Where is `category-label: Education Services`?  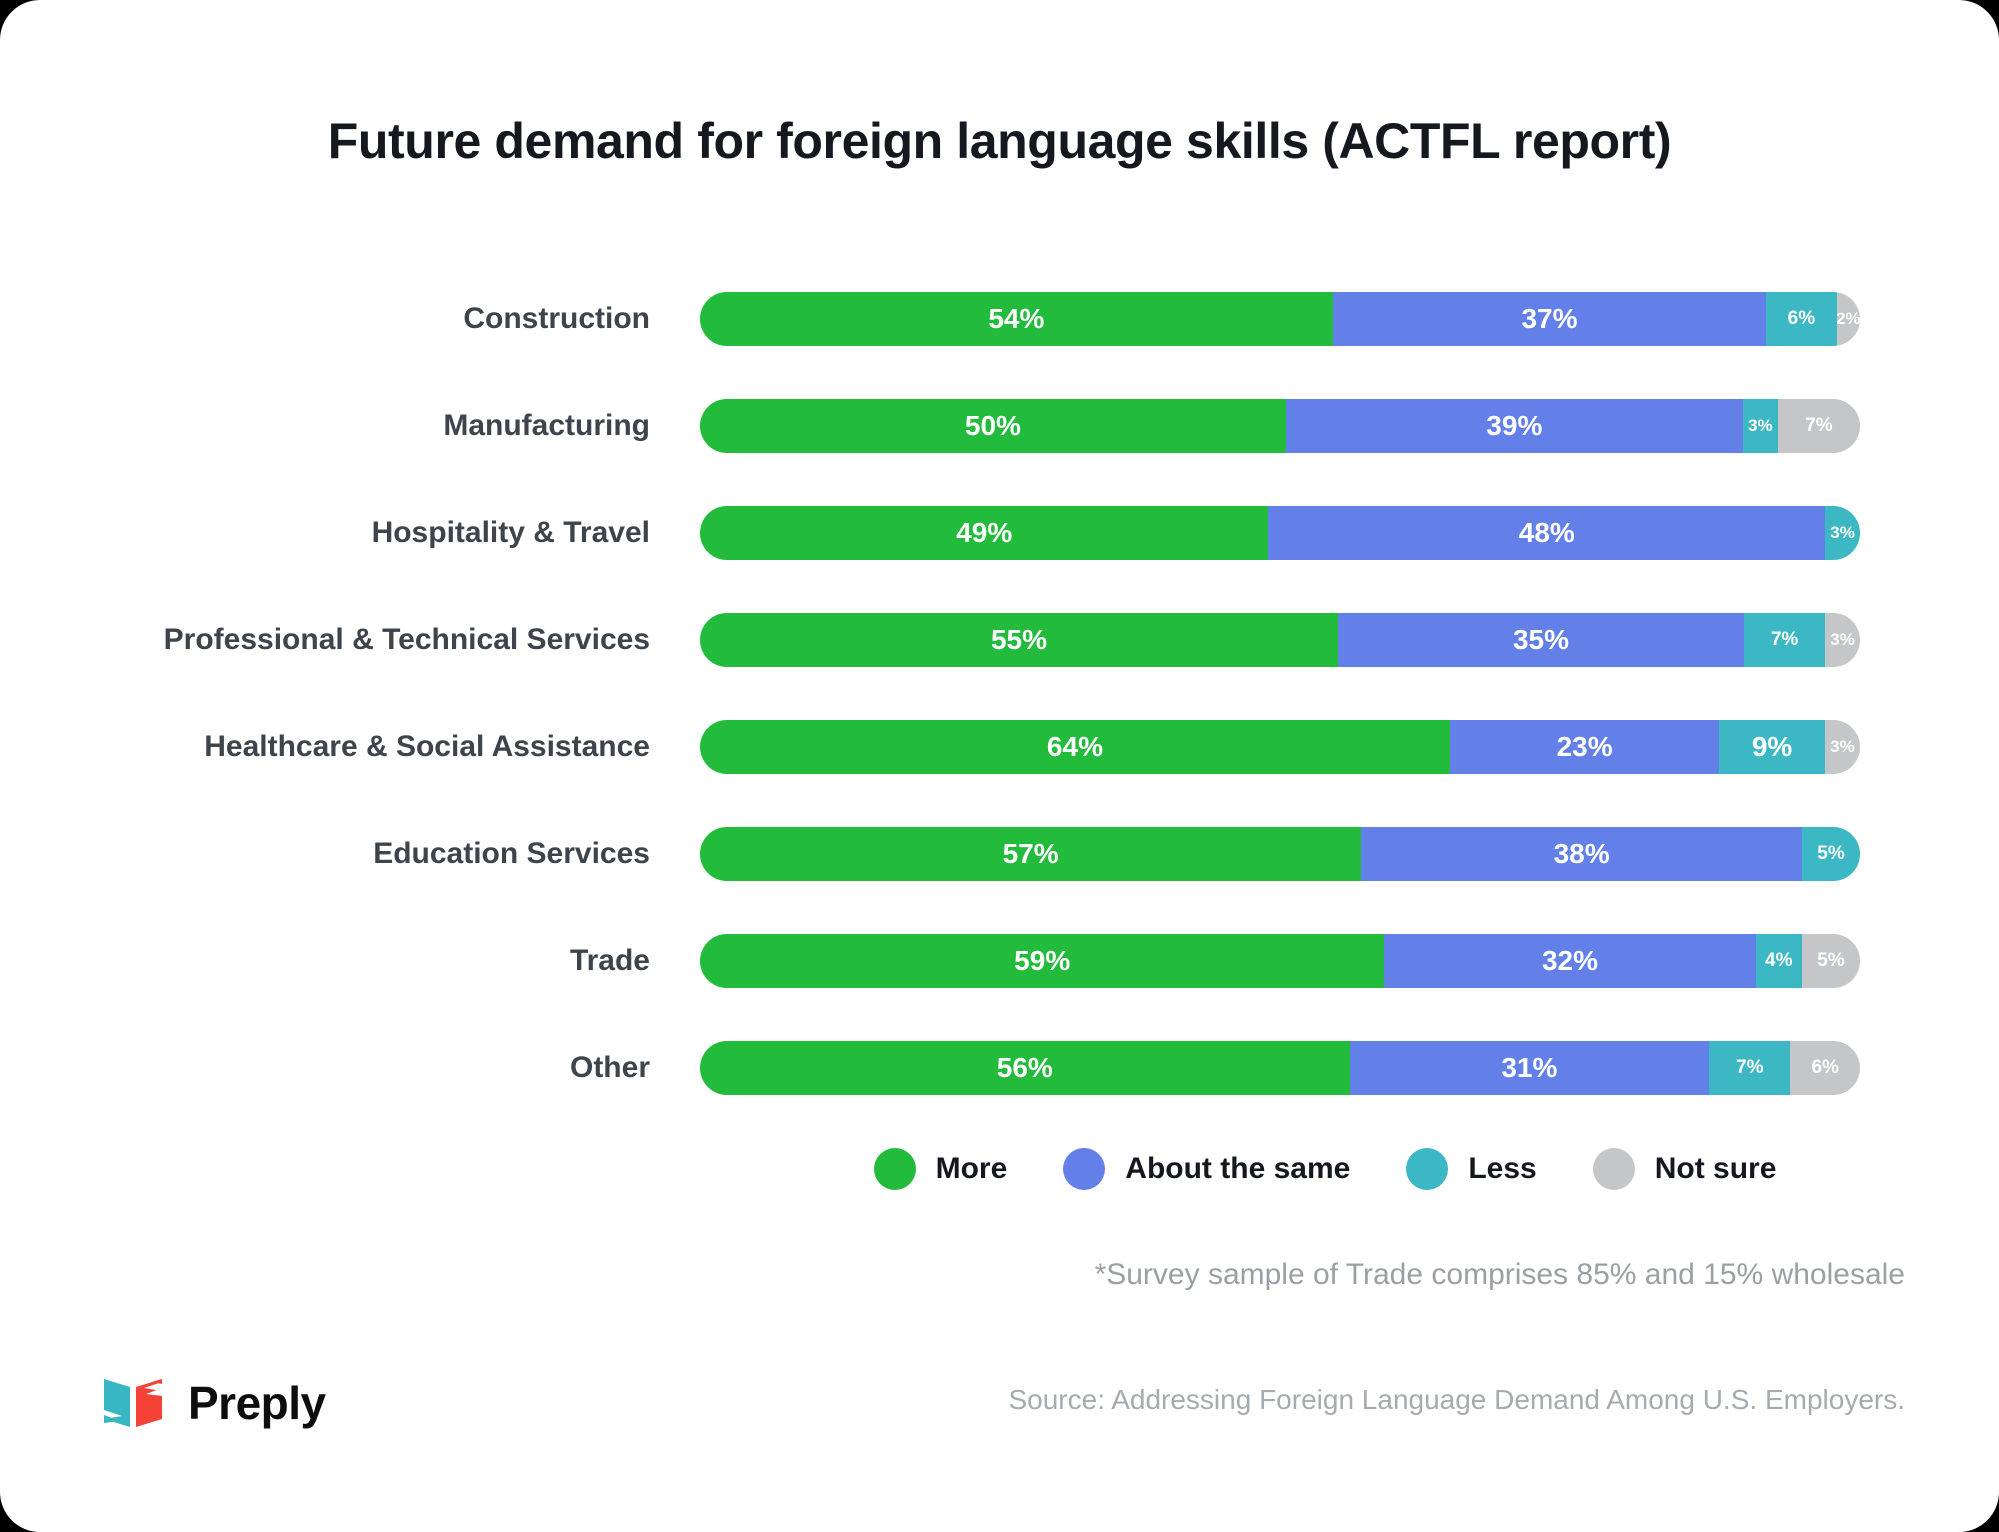
category-label: Education Services is located at coordinates (511, 853).